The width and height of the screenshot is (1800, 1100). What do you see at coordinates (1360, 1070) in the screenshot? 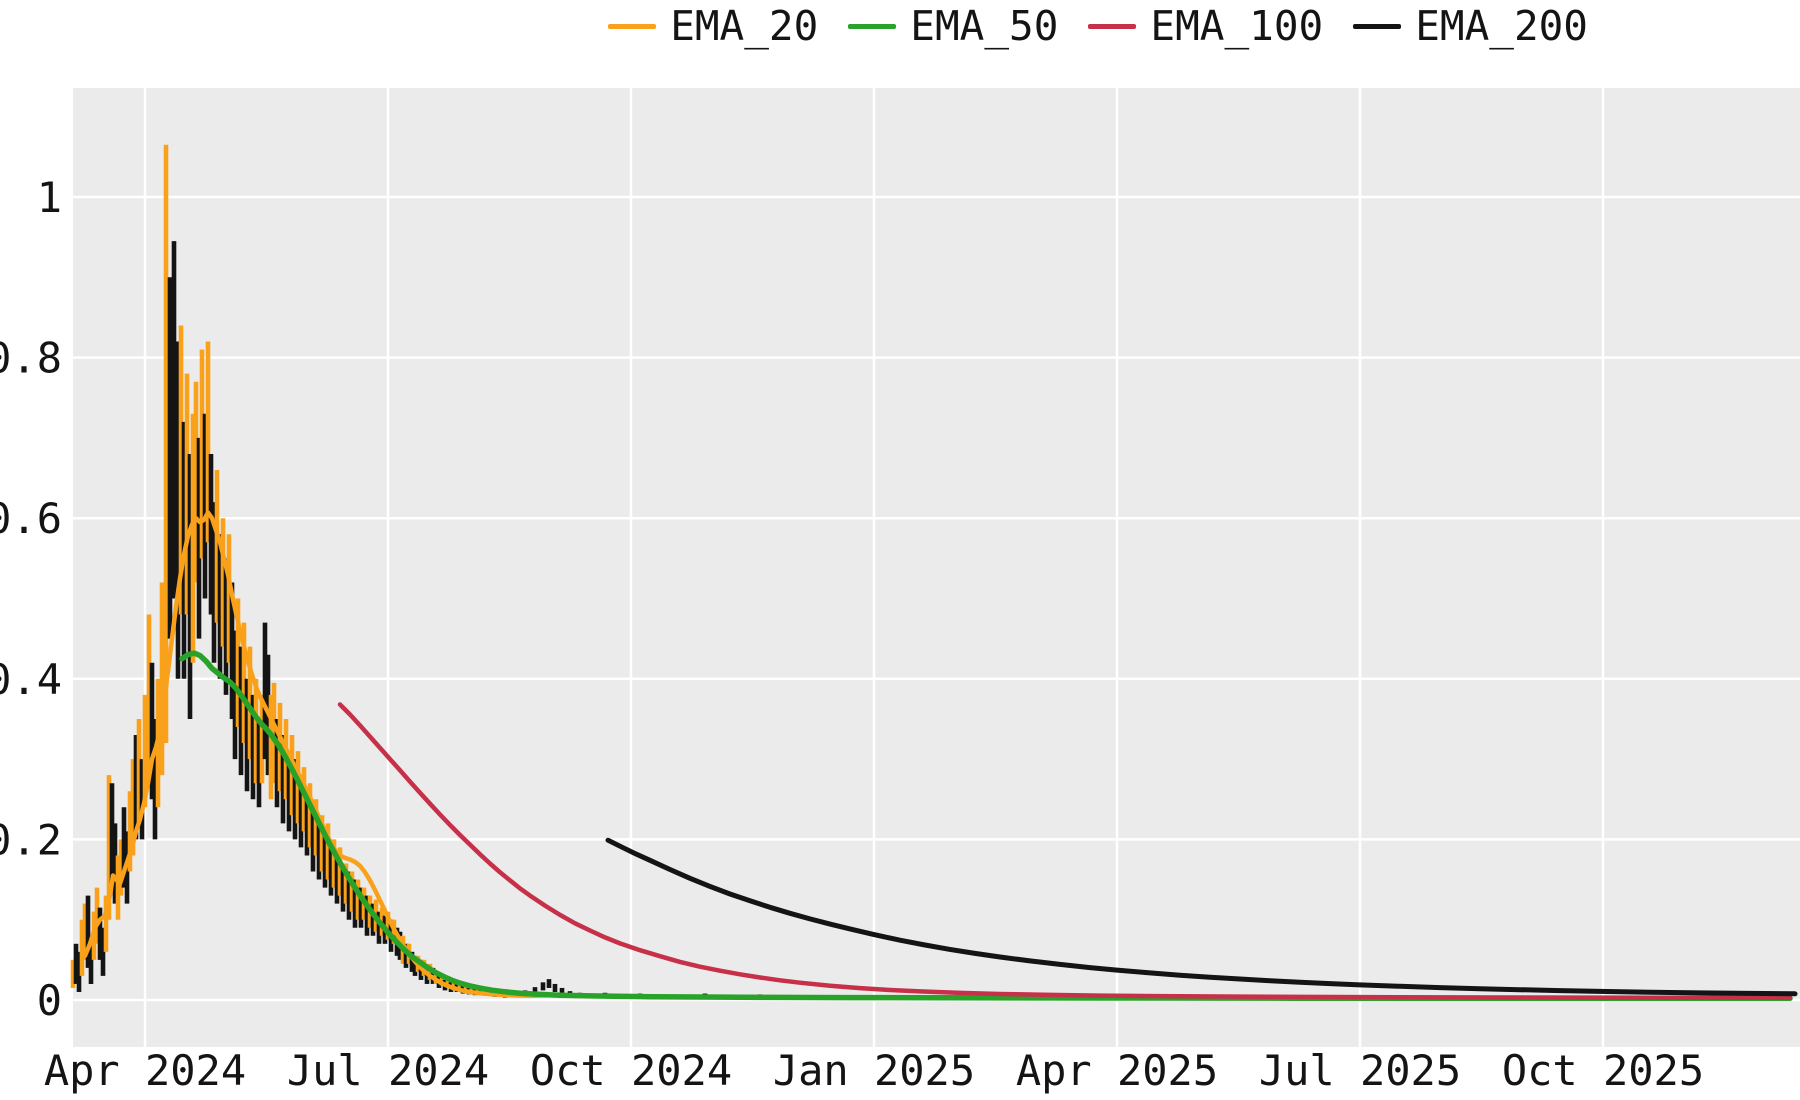
I see `x-tick-label: Jul 2025` at bounding box center [1360, 1070].